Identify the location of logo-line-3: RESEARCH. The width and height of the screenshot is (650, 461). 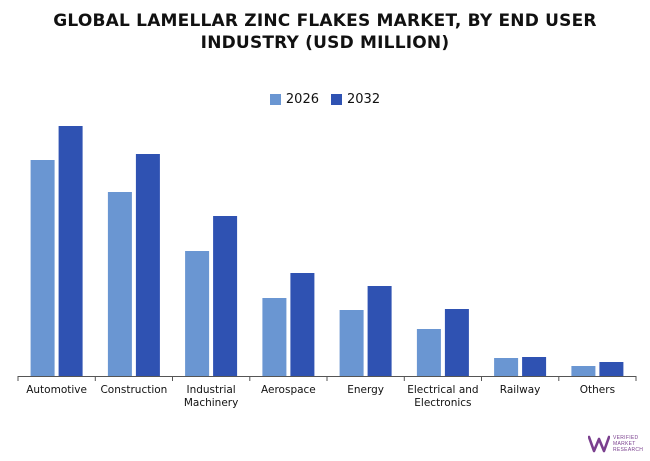
(628, 450).